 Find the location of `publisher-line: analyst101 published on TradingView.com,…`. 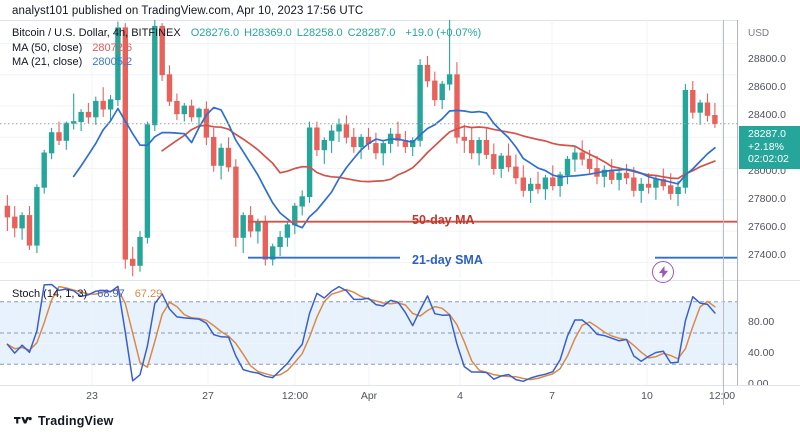

publisher-line: analyst101 published on TradingView.com,… is located at coordinates (188, 11).